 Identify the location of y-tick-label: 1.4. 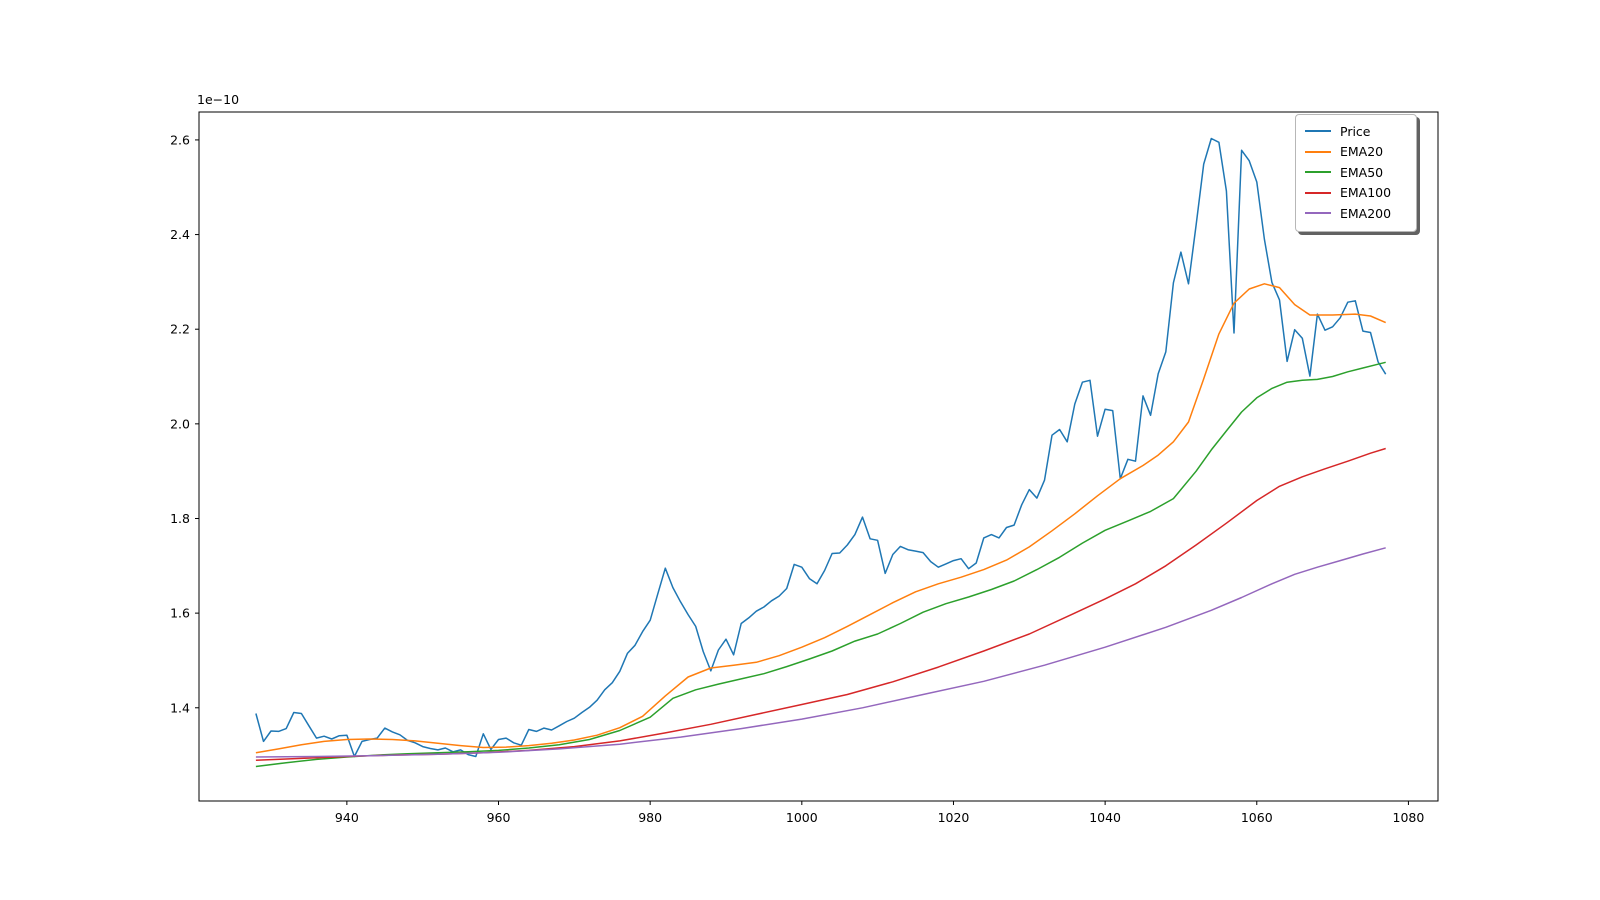
(180, 707).